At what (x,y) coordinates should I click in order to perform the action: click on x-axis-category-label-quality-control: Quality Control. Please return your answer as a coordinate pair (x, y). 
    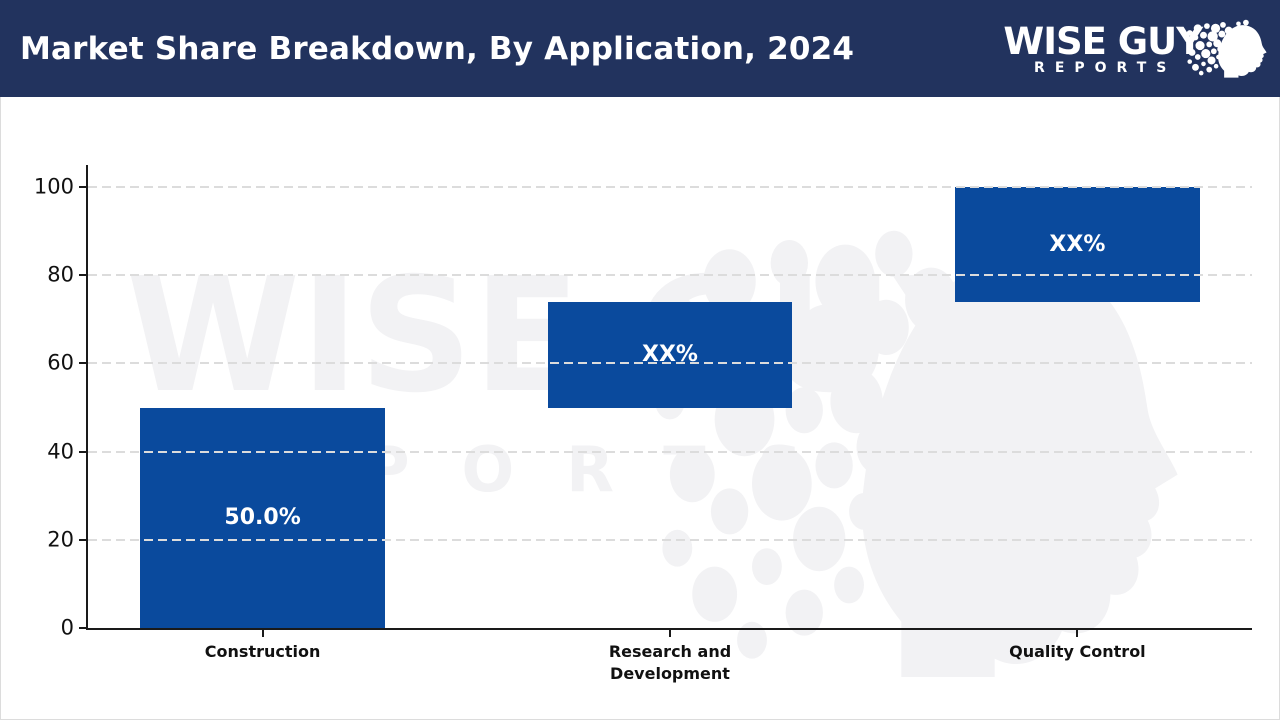
    Looking at the image, I should click on (1077, 651).